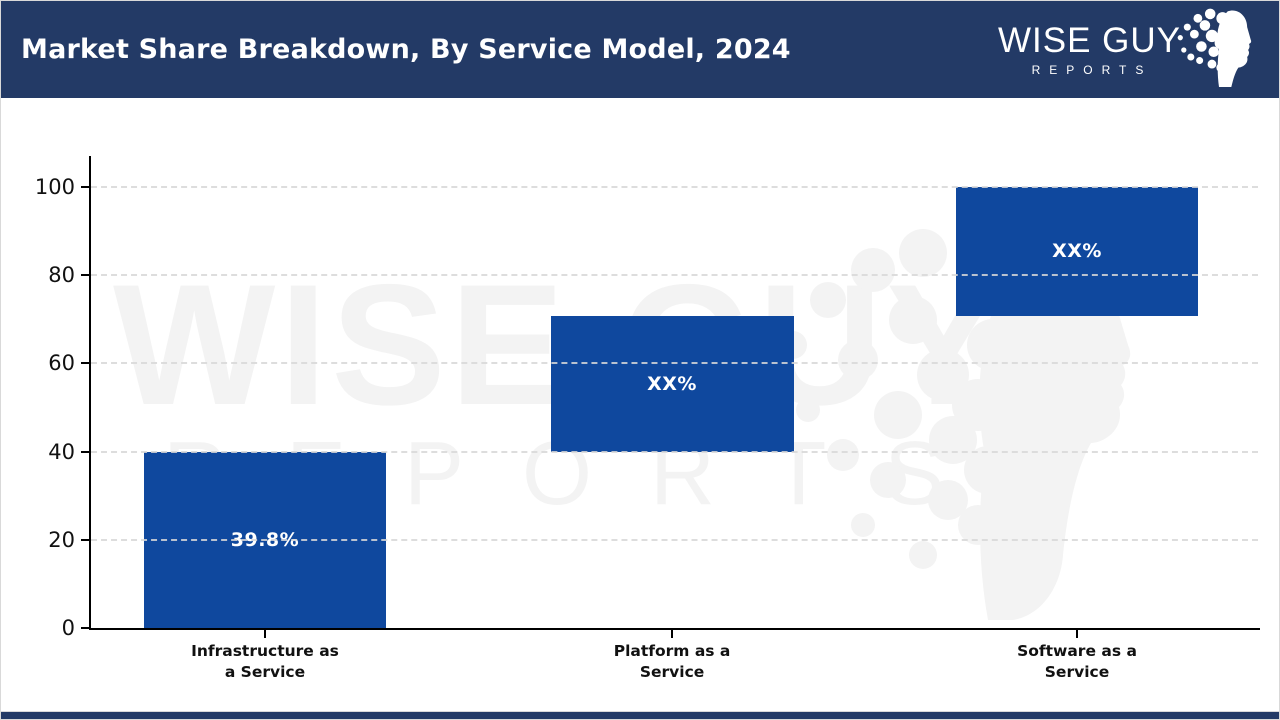 The width and height of the screenshot is (1280, 720). I want to click on logo-wordmark: WISE GUY, so click(1089, 40).